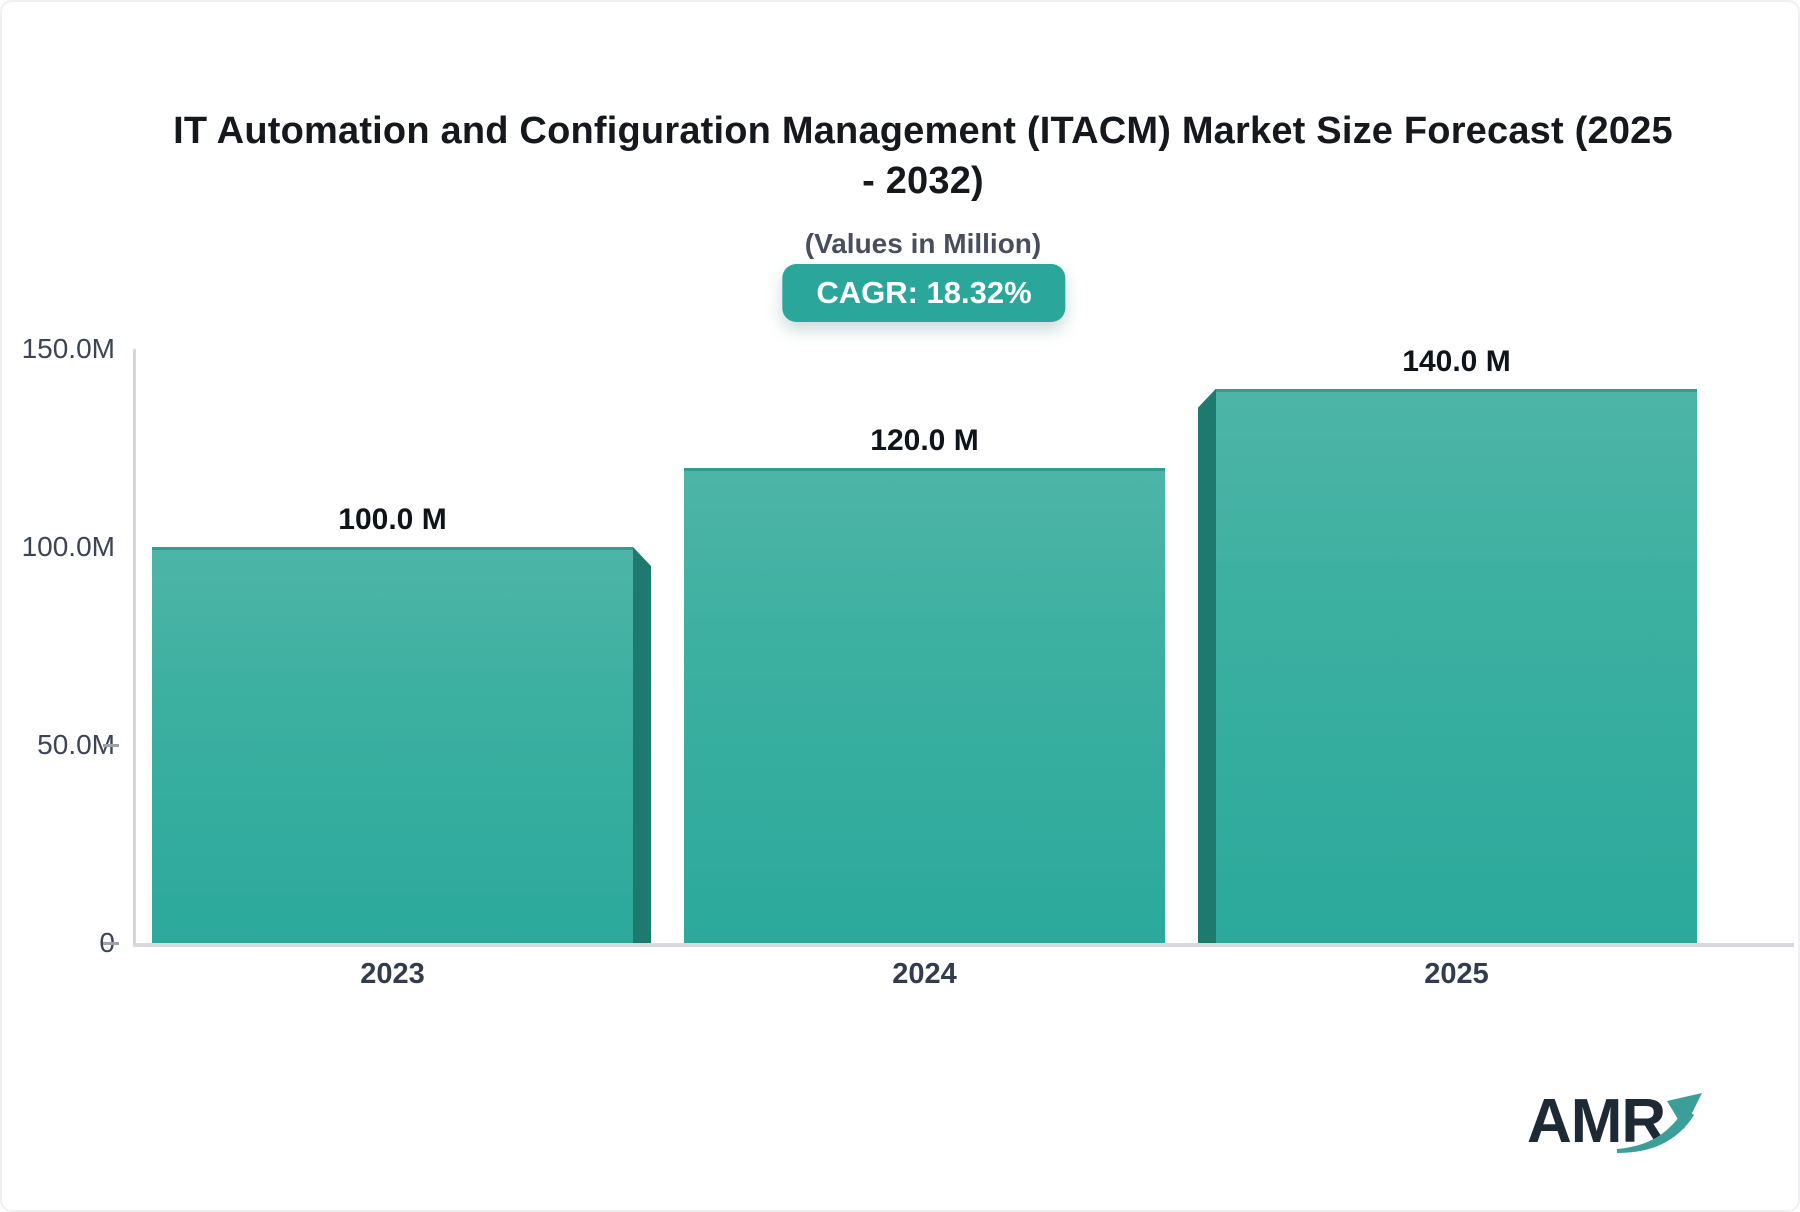 This screenshot has width=1800, height=1212. I want to click on x-axis-baseline, so click(963, 945).